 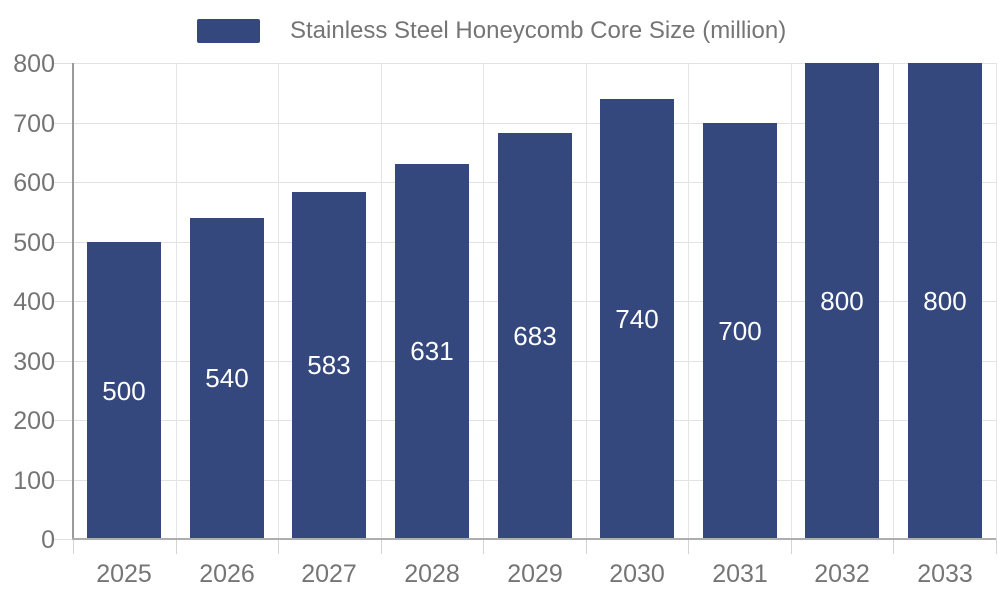 What do you see at coordinates (740, 574) in the screenshot?
I see `x-tick-label: 2031` at bounding box center [740, 574].